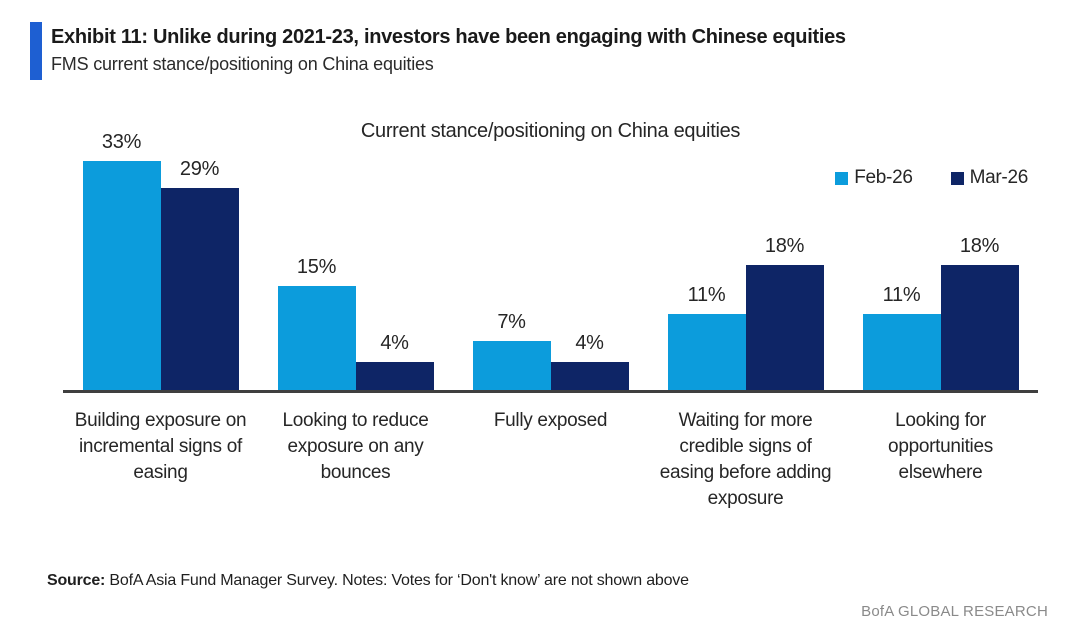 The height and width of the screenshot is (639, 1080). I want to click on legend-item-feb-26: Feb-26, so click(874, 178).